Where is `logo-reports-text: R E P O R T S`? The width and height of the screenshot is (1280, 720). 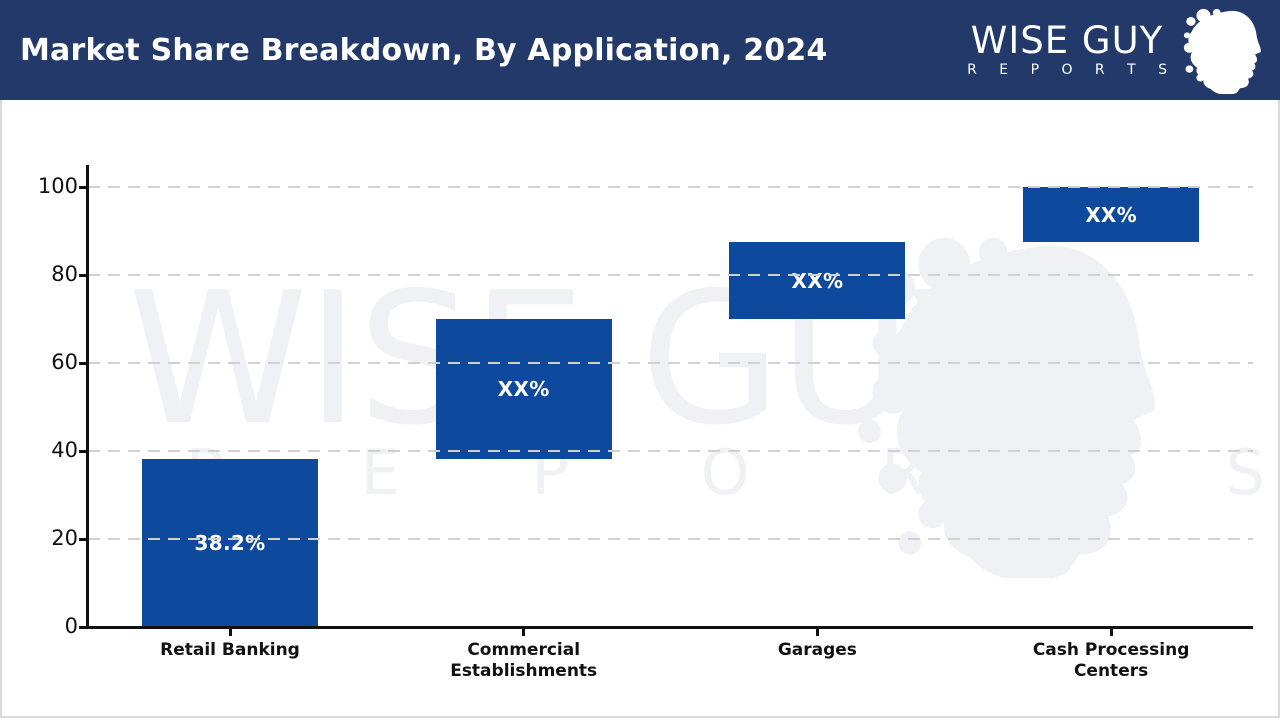 logo-reports-text: R E P O R T S is located at coordinates (1071, 70).